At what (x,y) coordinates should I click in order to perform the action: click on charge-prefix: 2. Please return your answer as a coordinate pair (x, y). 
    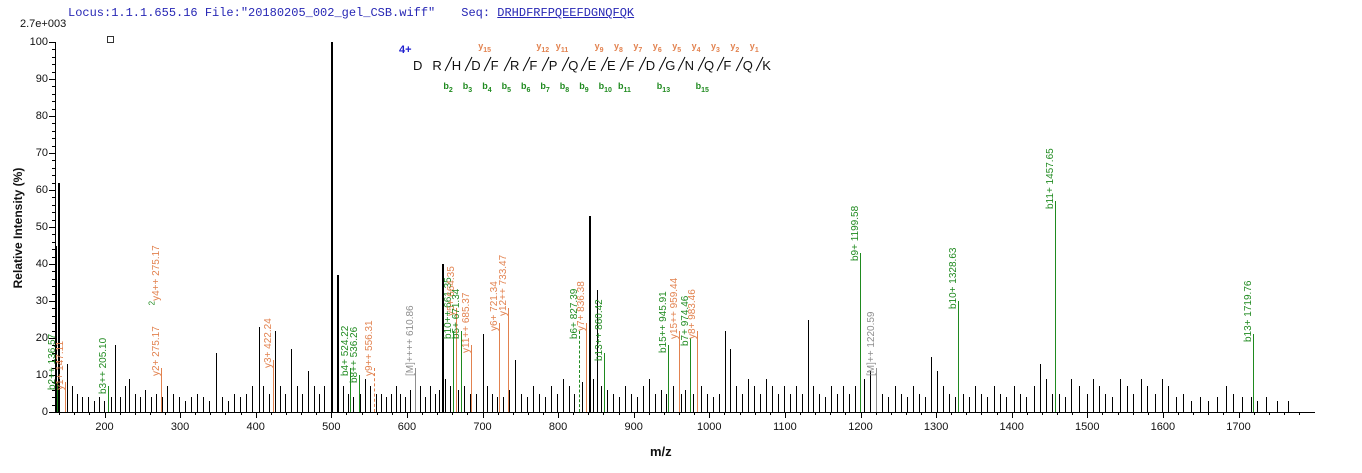
    Looking at the image, I should click on (152, 302).